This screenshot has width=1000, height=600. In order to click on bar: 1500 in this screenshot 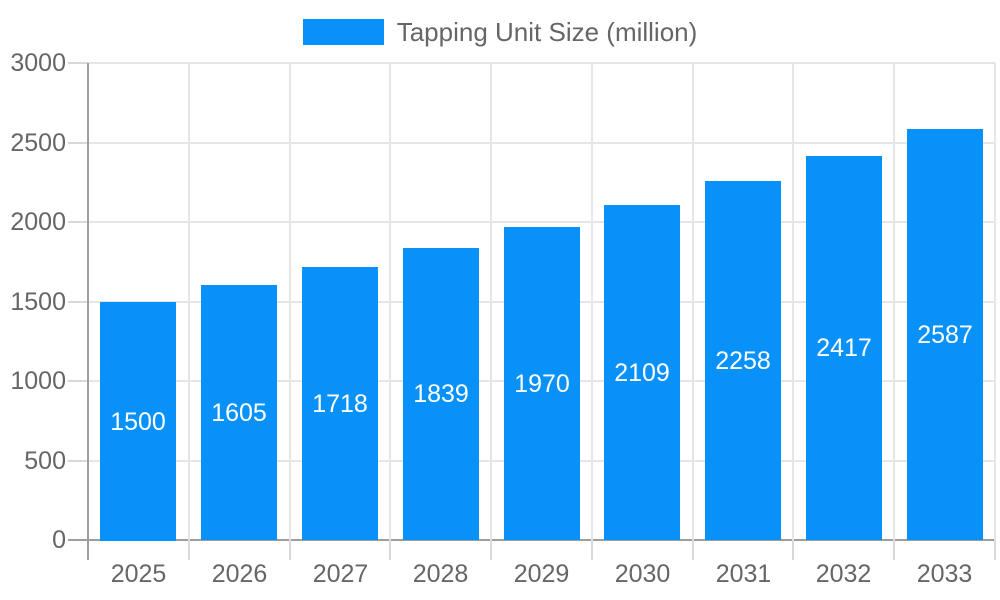, I will do `click(138, 421)`.